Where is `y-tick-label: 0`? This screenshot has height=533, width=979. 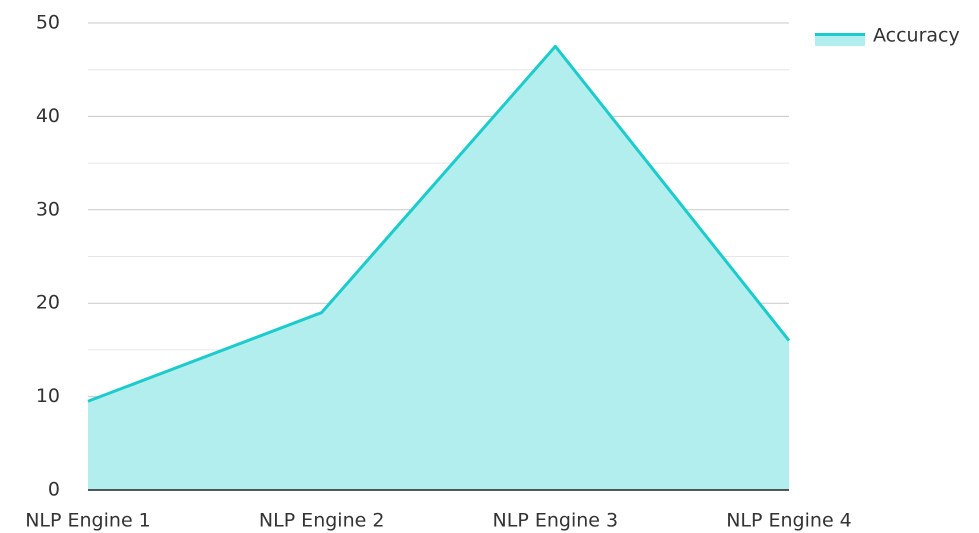 y-tick-label: 0 is located at coordinates (54, 490).